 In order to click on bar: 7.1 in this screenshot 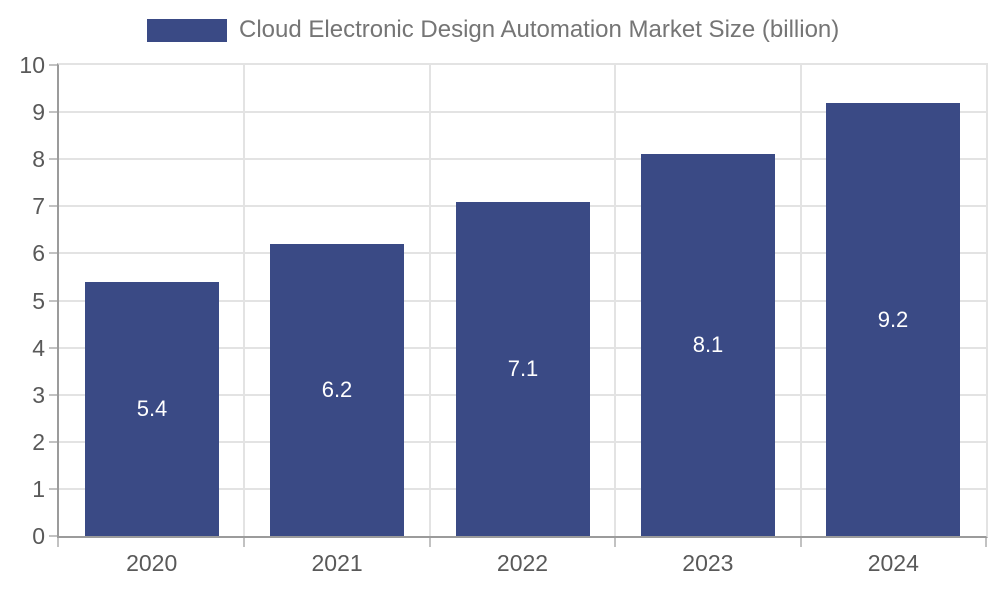, I will do `click(523, 369)`.